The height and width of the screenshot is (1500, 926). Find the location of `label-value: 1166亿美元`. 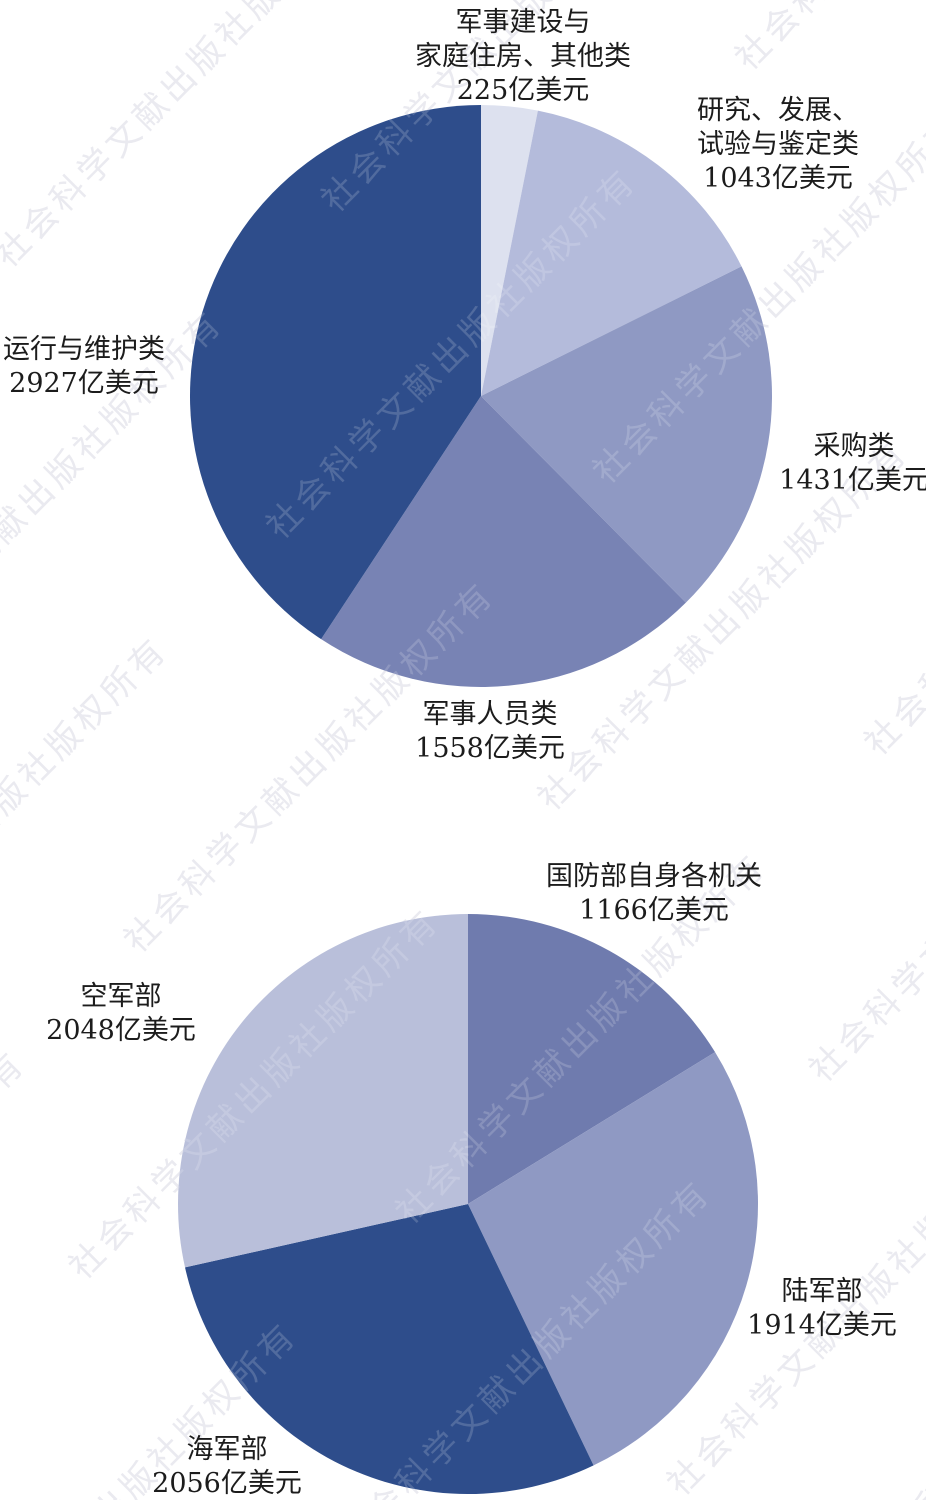

label-value: 1166亿美元 is located at coordinates (654, 910).